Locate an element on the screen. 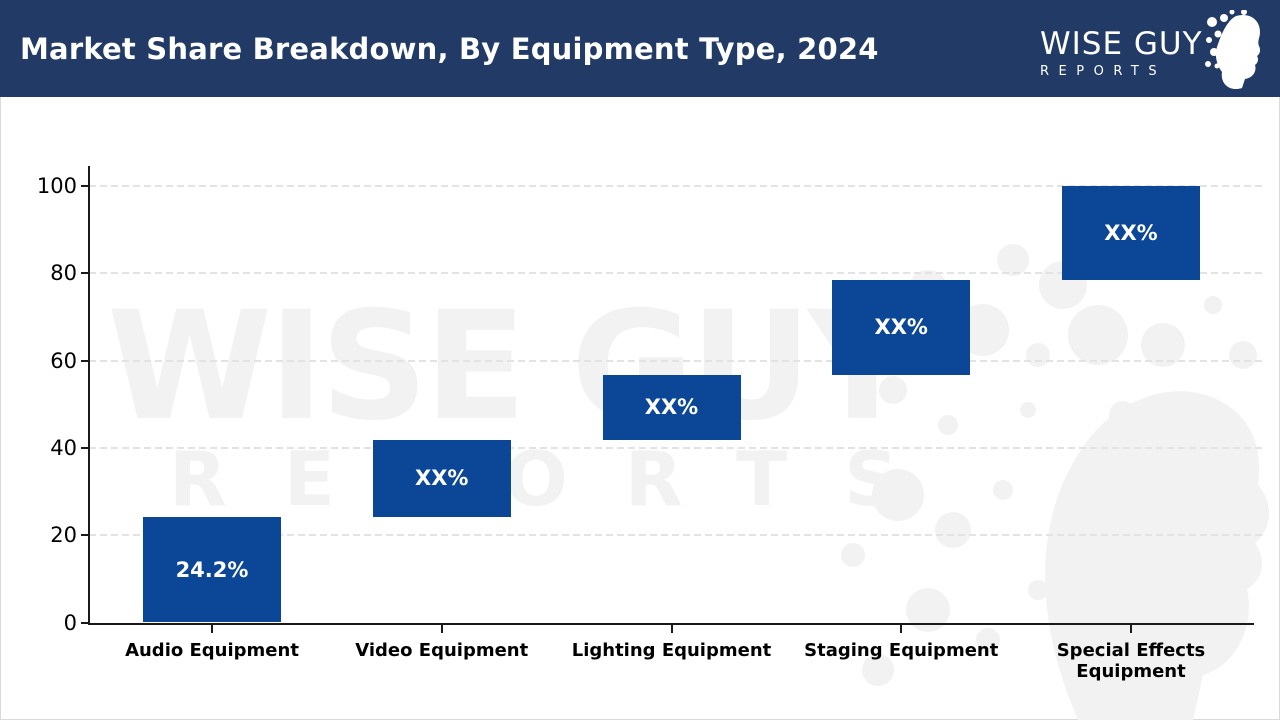 The image size is (1280, 720). x-category-label: Audio Equipment is located at coordinates (212, 650).